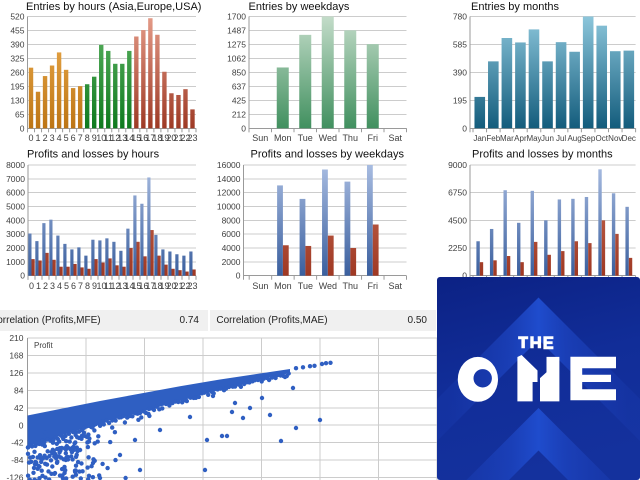  Describe the element at coordinates (239, 100) in the screenshot. I see `svg-text: 425` at that location.